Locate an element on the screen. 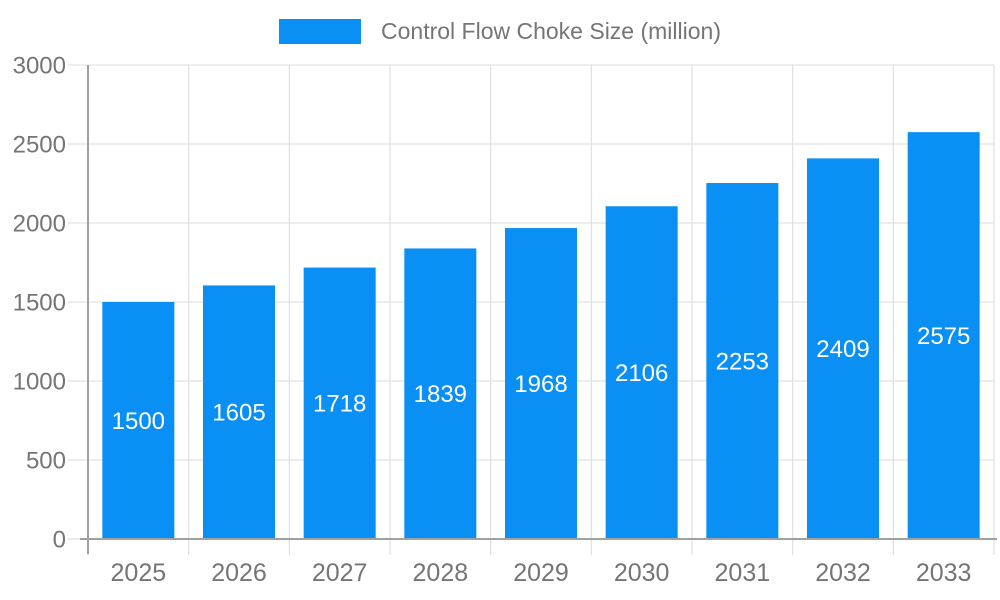  bar-value-label: 1718 is located at coordinates (339, 404).